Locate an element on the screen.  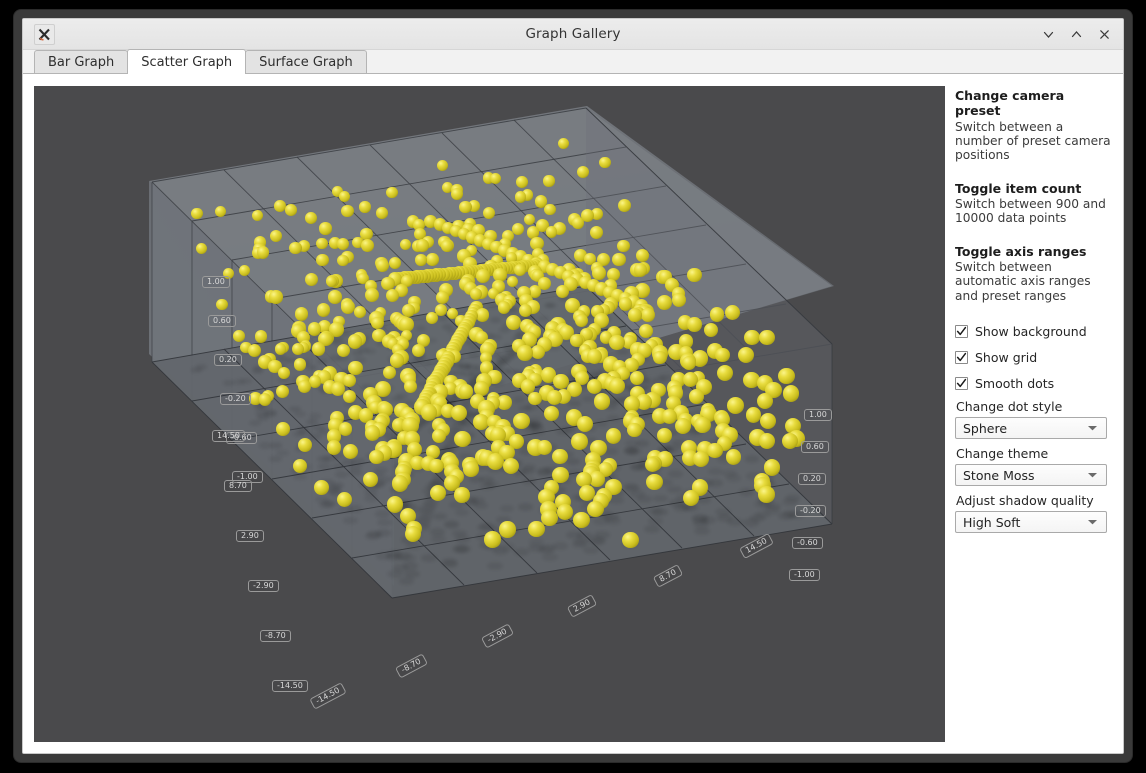
tab-scatter-graph: Scatter Graph is located at coordinates (187, 61).